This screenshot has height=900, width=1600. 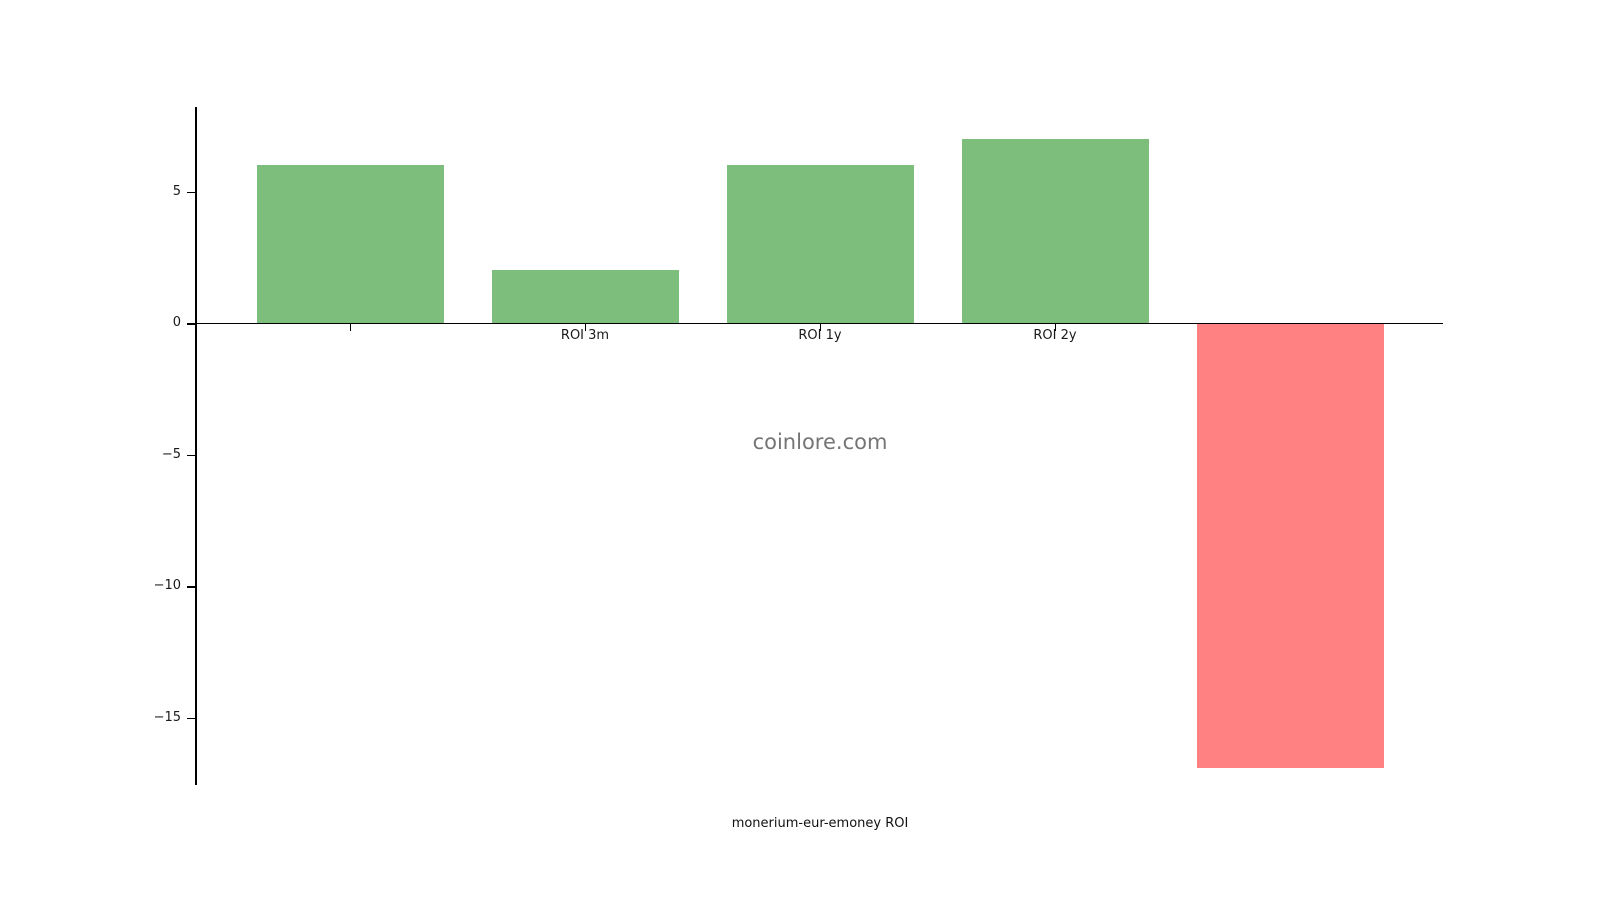 What do you see at coordinates (167, 717) in the screenshot?
I see `y-tick-label: −15` at bounding box center [167, 717].